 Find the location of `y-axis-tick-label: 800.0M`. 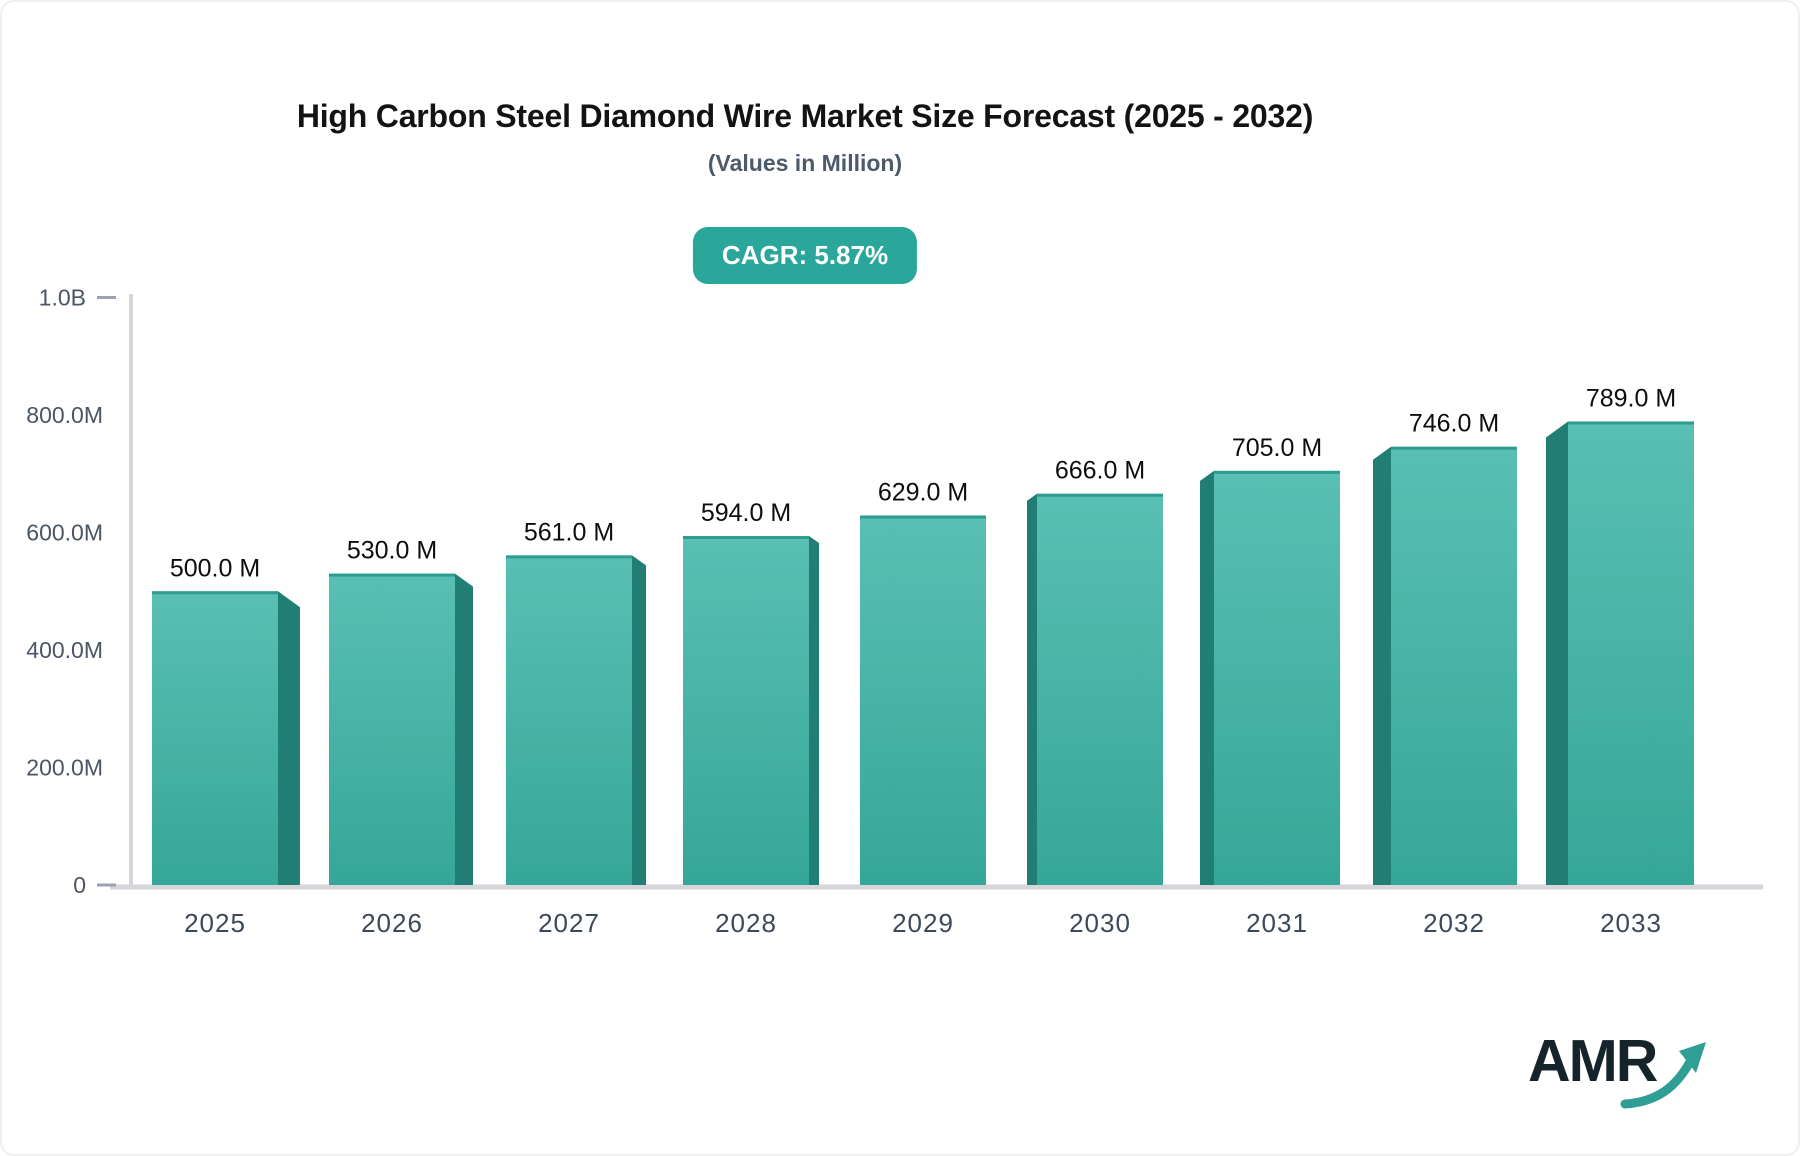

y-axis-tick-label: 800.0M is located at coordinates (64, 415).